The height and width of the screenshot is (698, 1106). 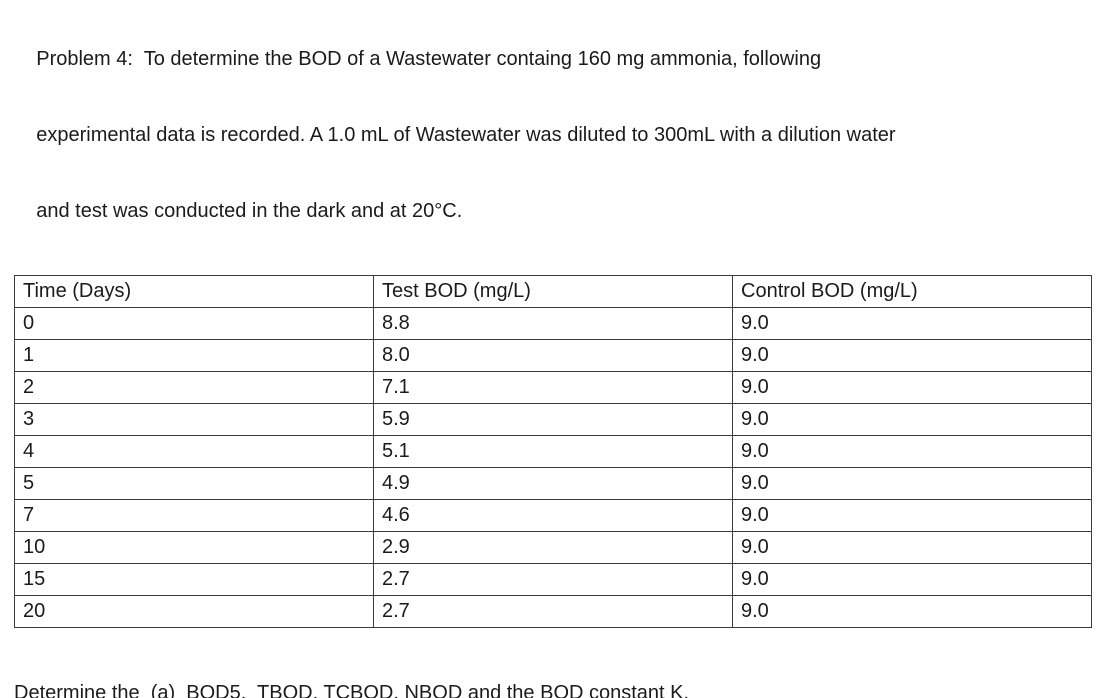 I want to click on table-cell: 7.1, so click(x=553, y=387).